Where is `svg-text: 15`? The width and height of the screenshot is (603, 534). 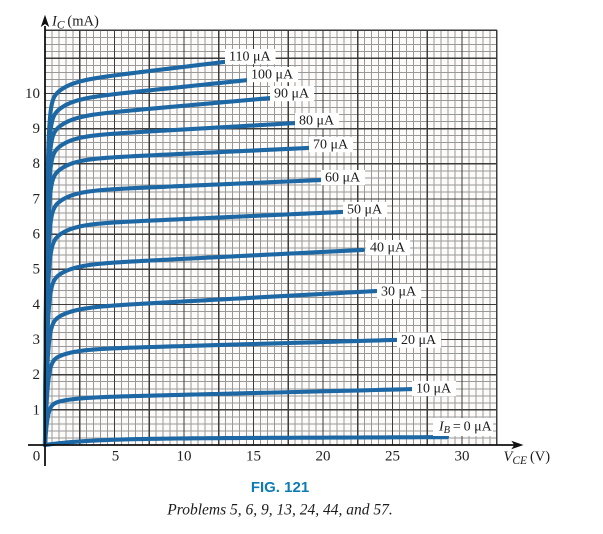
svg-text: 15 is located at coordinates (253, 457).